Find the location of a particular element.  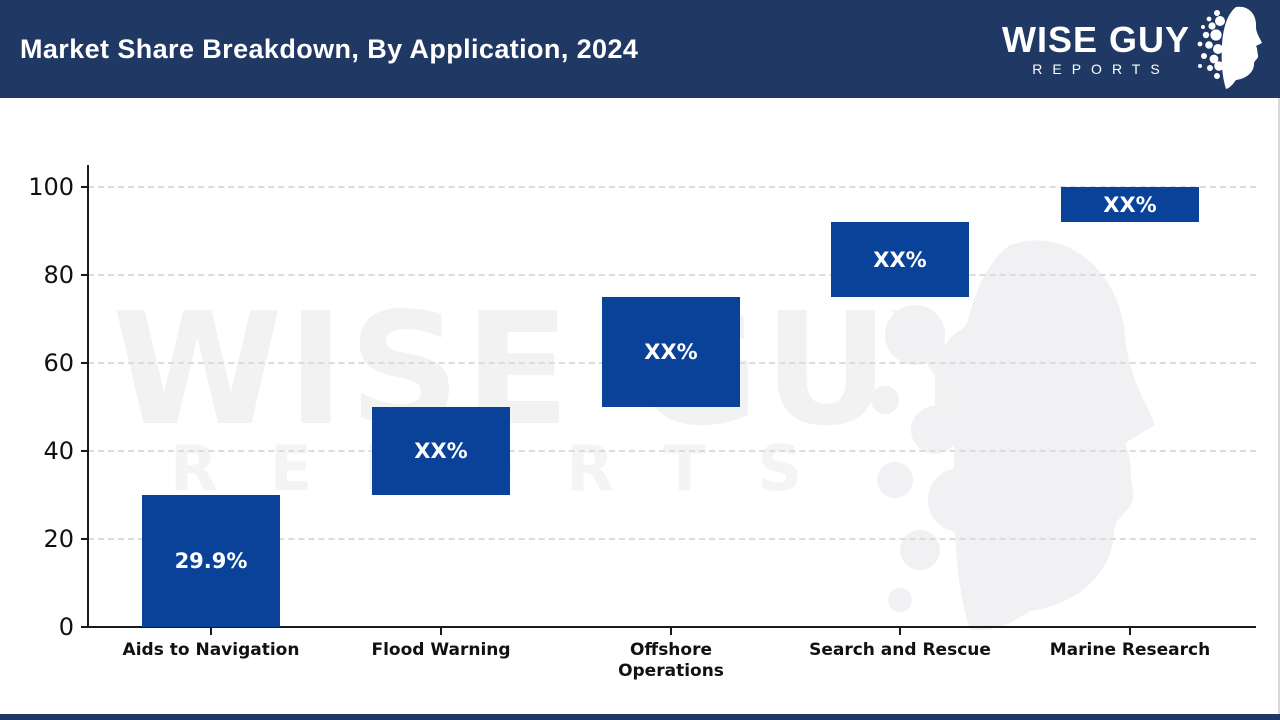

watermark-text-secondary: REPORTS is located at coordinates (512, 468).